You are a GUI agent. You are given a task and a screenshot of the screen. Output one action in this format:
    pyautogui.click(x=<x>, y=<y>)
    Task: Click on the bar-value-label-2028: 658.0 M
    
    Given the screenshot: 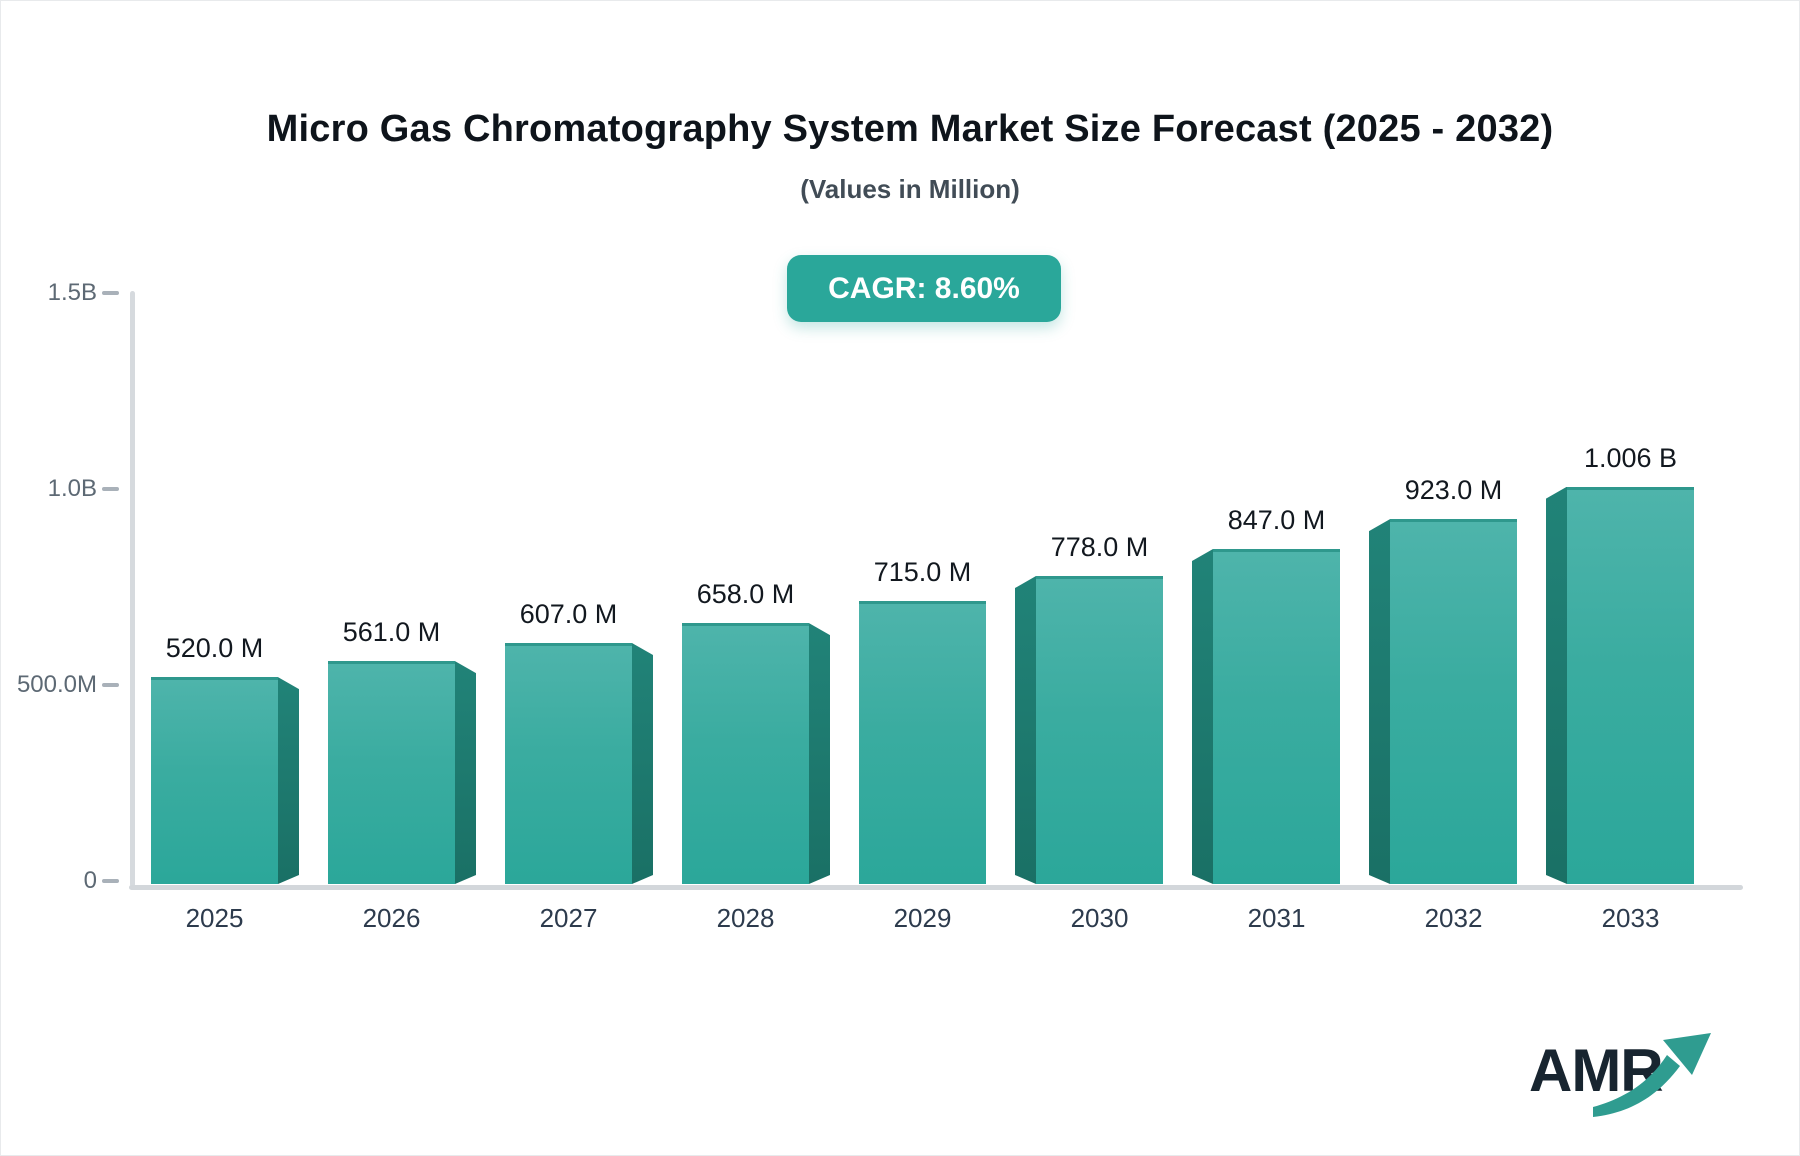 What is the action you would take?
    pyautogui.click(x=745, y=594)
    